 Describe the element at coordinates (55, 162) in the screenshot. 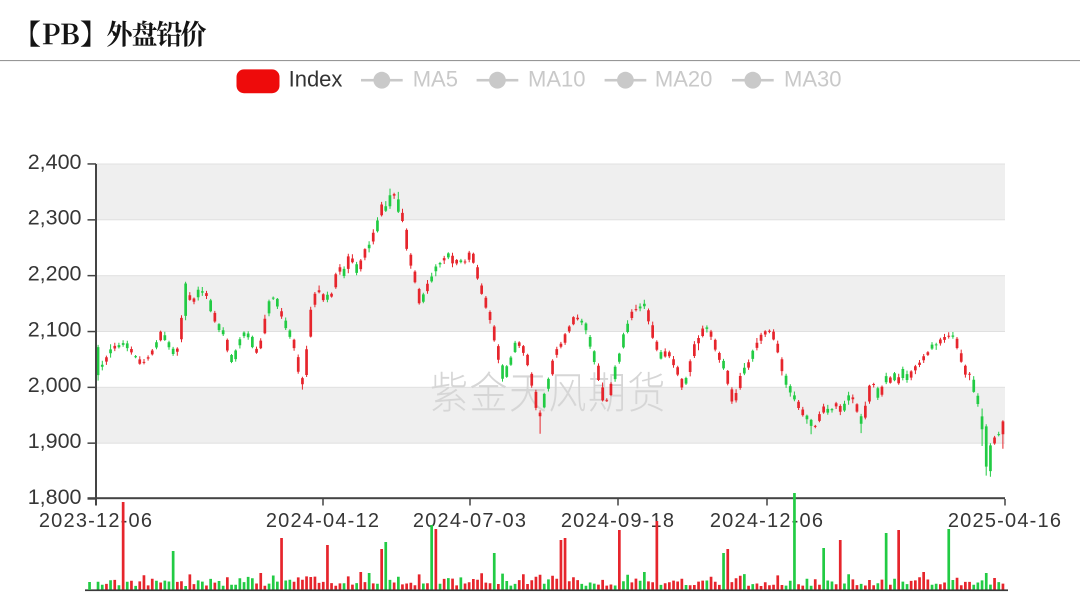

I see `svg-text: 2,400` at that location.